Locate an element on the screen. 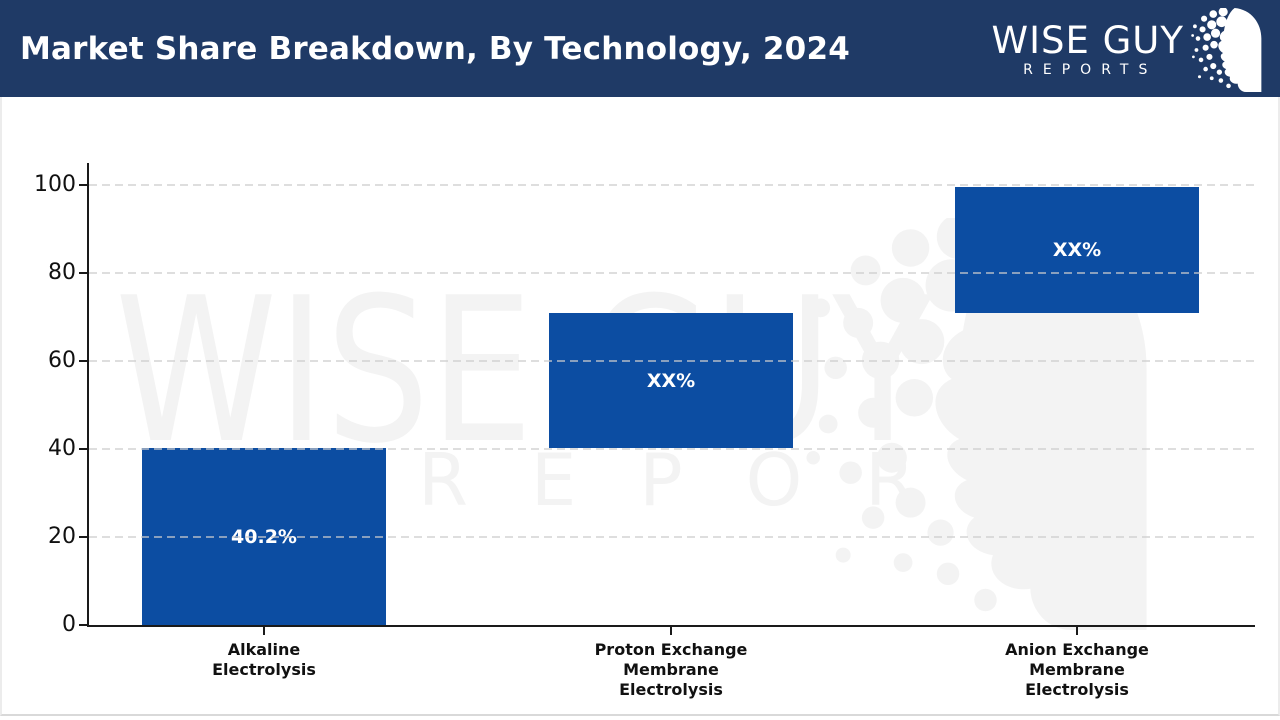 Image resolution: width=1280 pixels, height=720 pixels. y-tick-label: 100 is located at coordinates (55, 184).